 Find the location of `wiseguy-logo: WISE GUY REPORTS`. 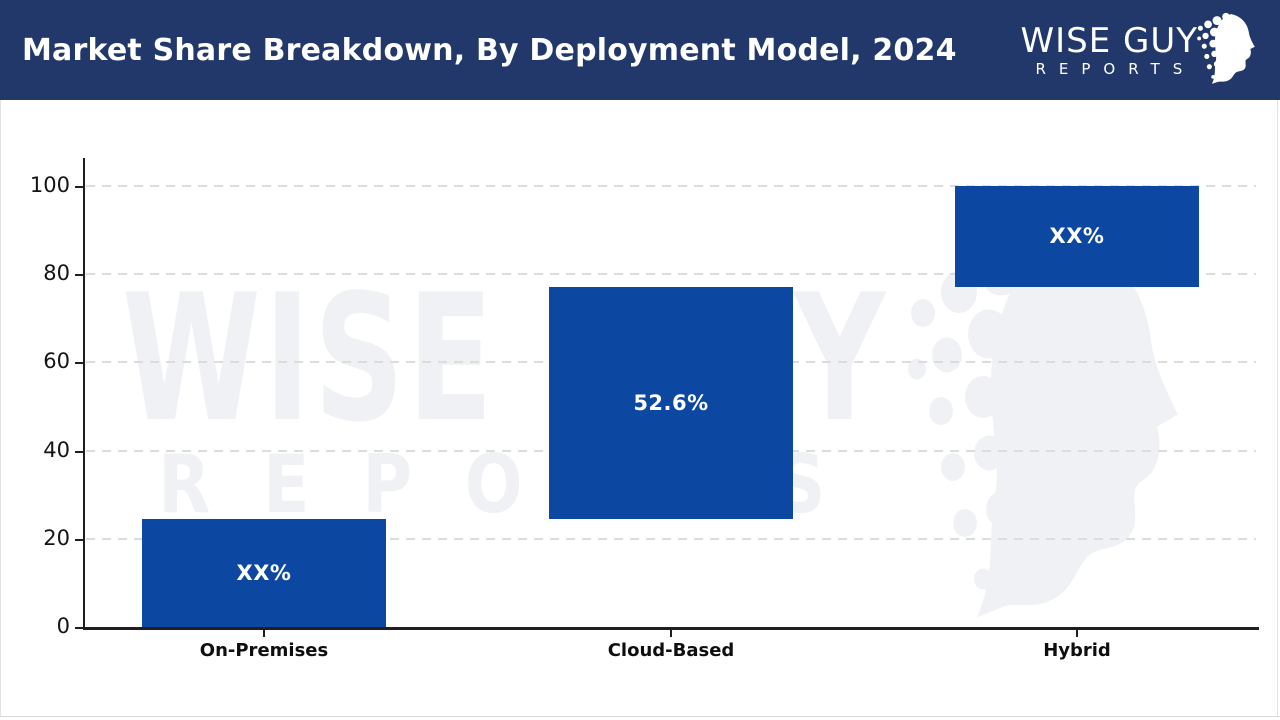

wiseguy-logo: WISE GUY REPORTS is located at coordinates (1139, 50).